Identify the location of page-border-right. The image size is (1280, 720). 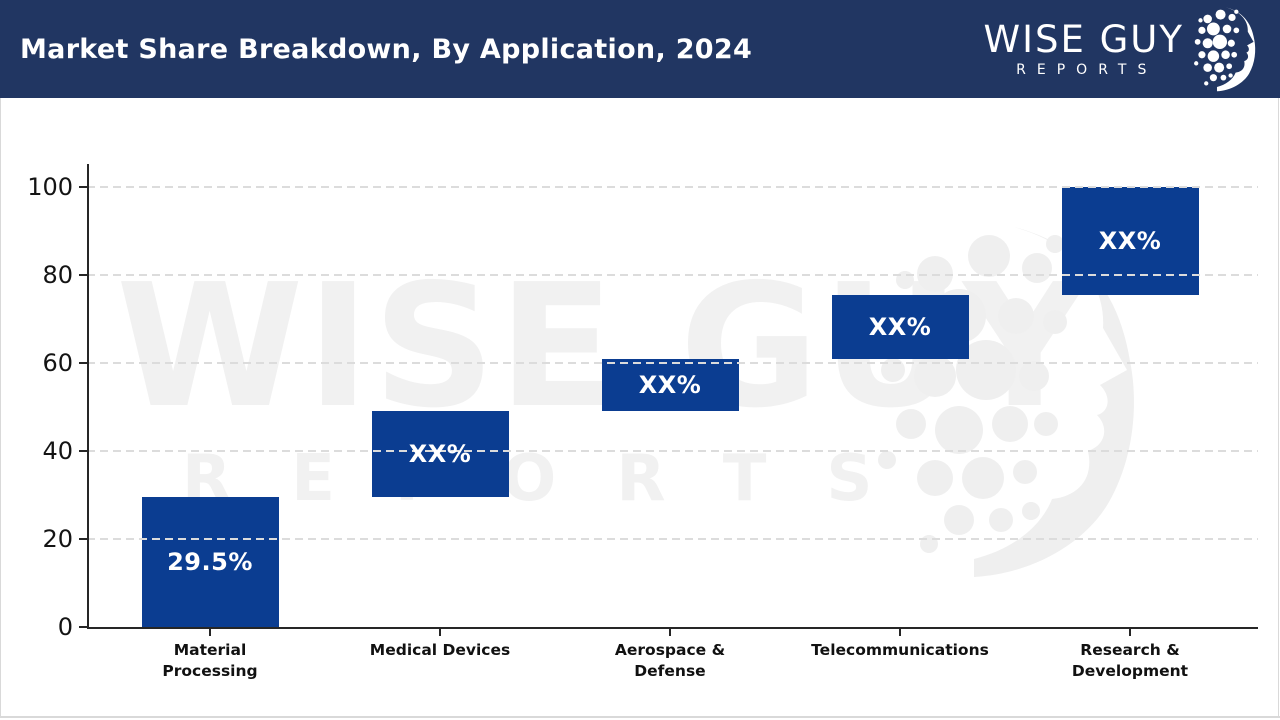
(1278, 408).